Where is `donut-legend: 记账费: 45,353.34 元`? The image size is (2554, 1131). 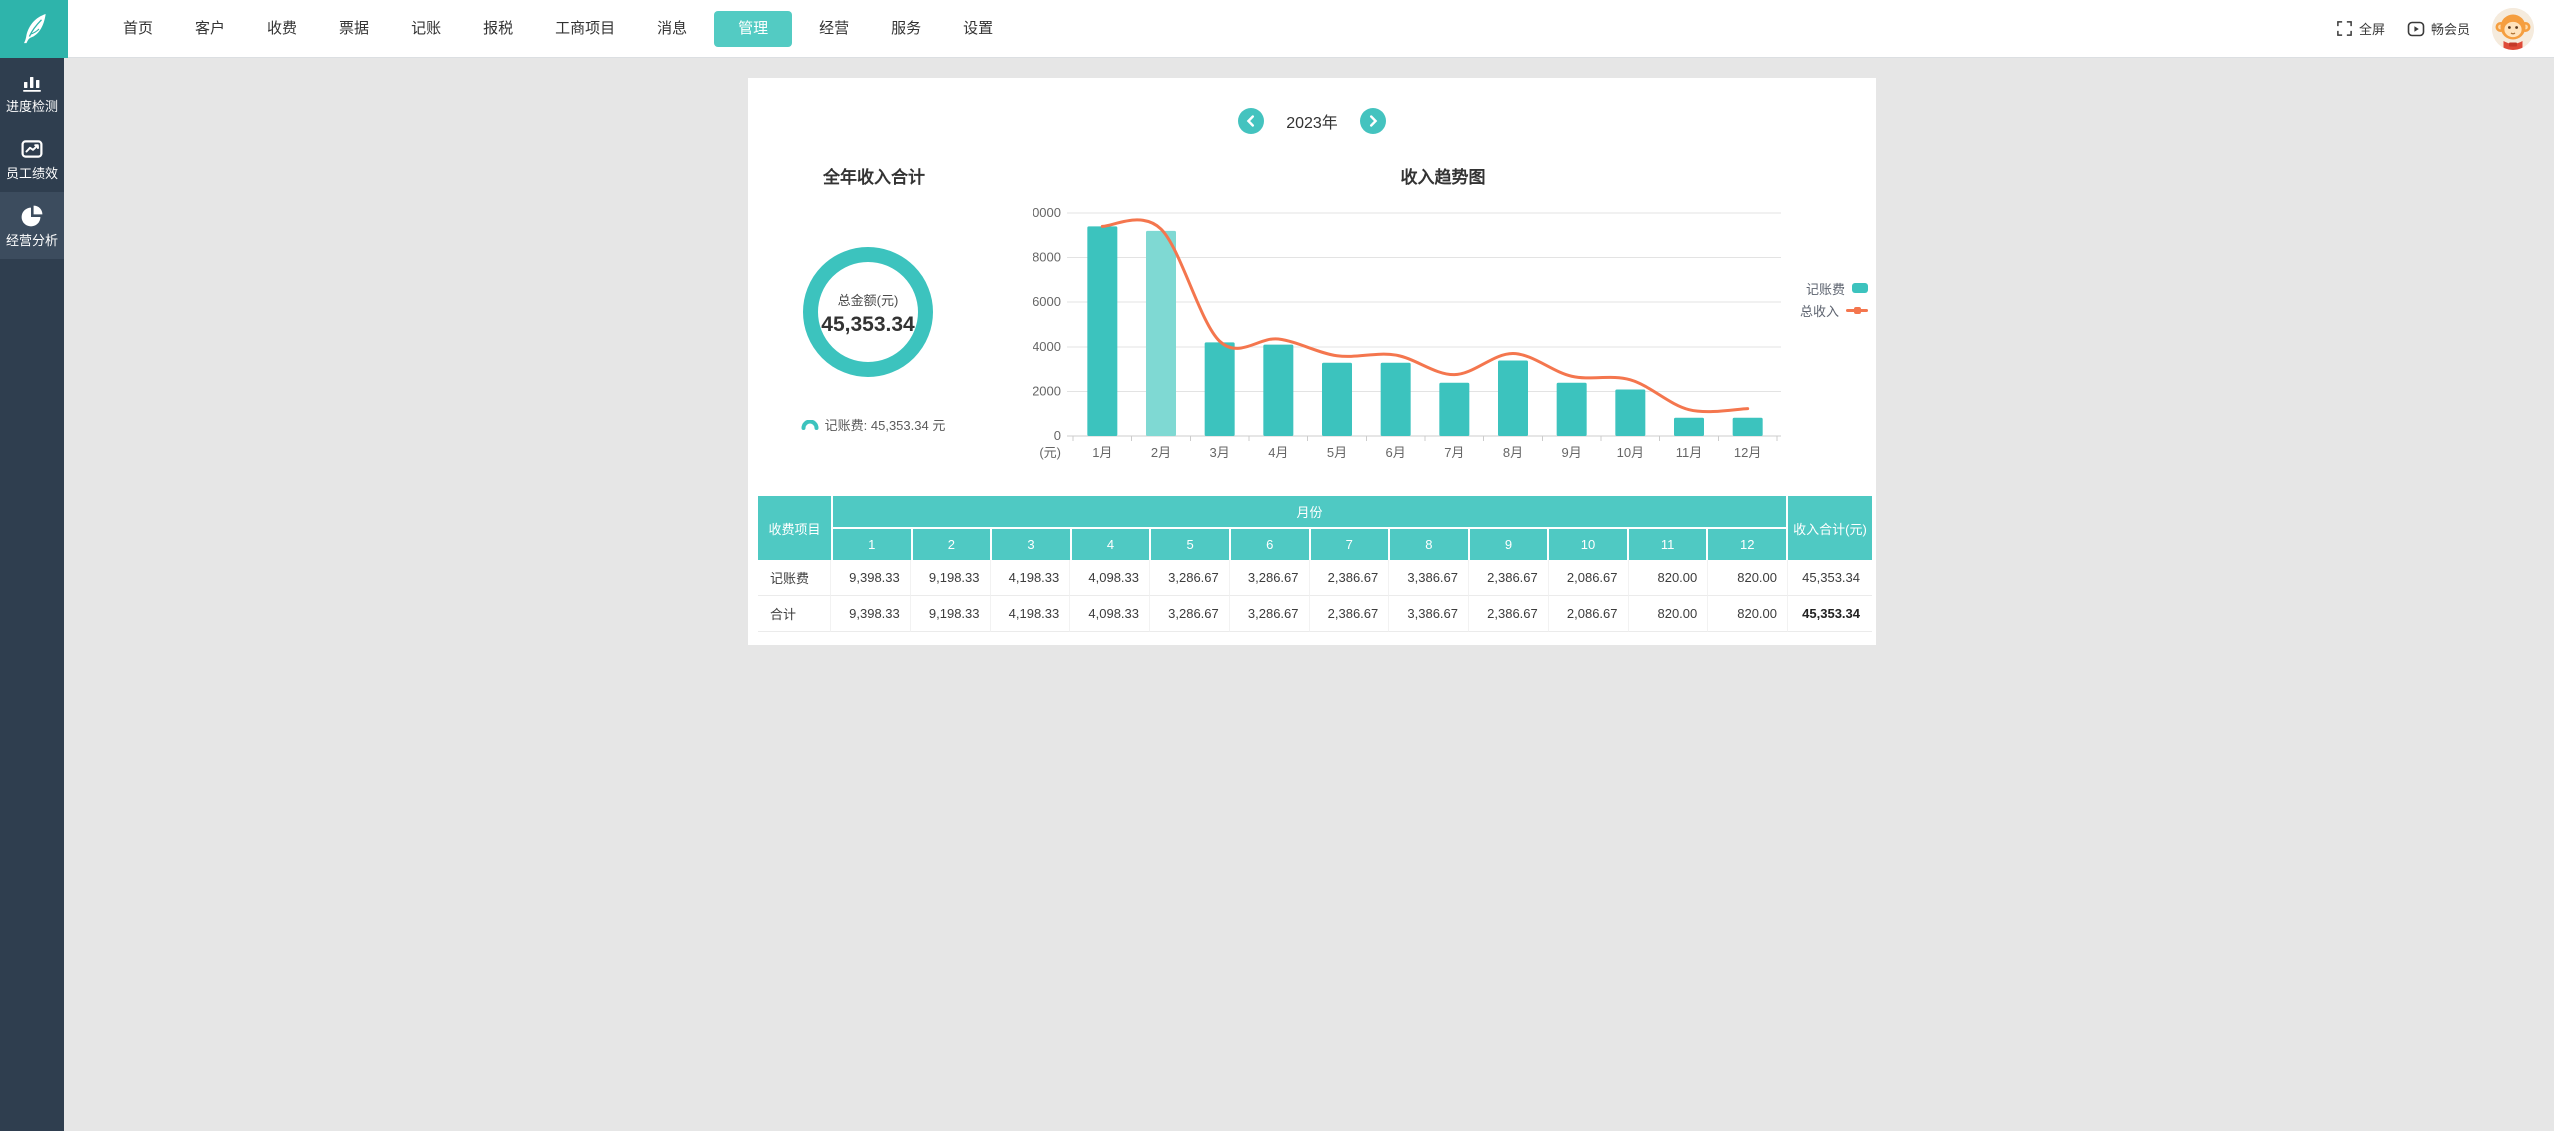 donut-legend: 记账费: 45,353.34 元 is located at coordinates (873, 424).